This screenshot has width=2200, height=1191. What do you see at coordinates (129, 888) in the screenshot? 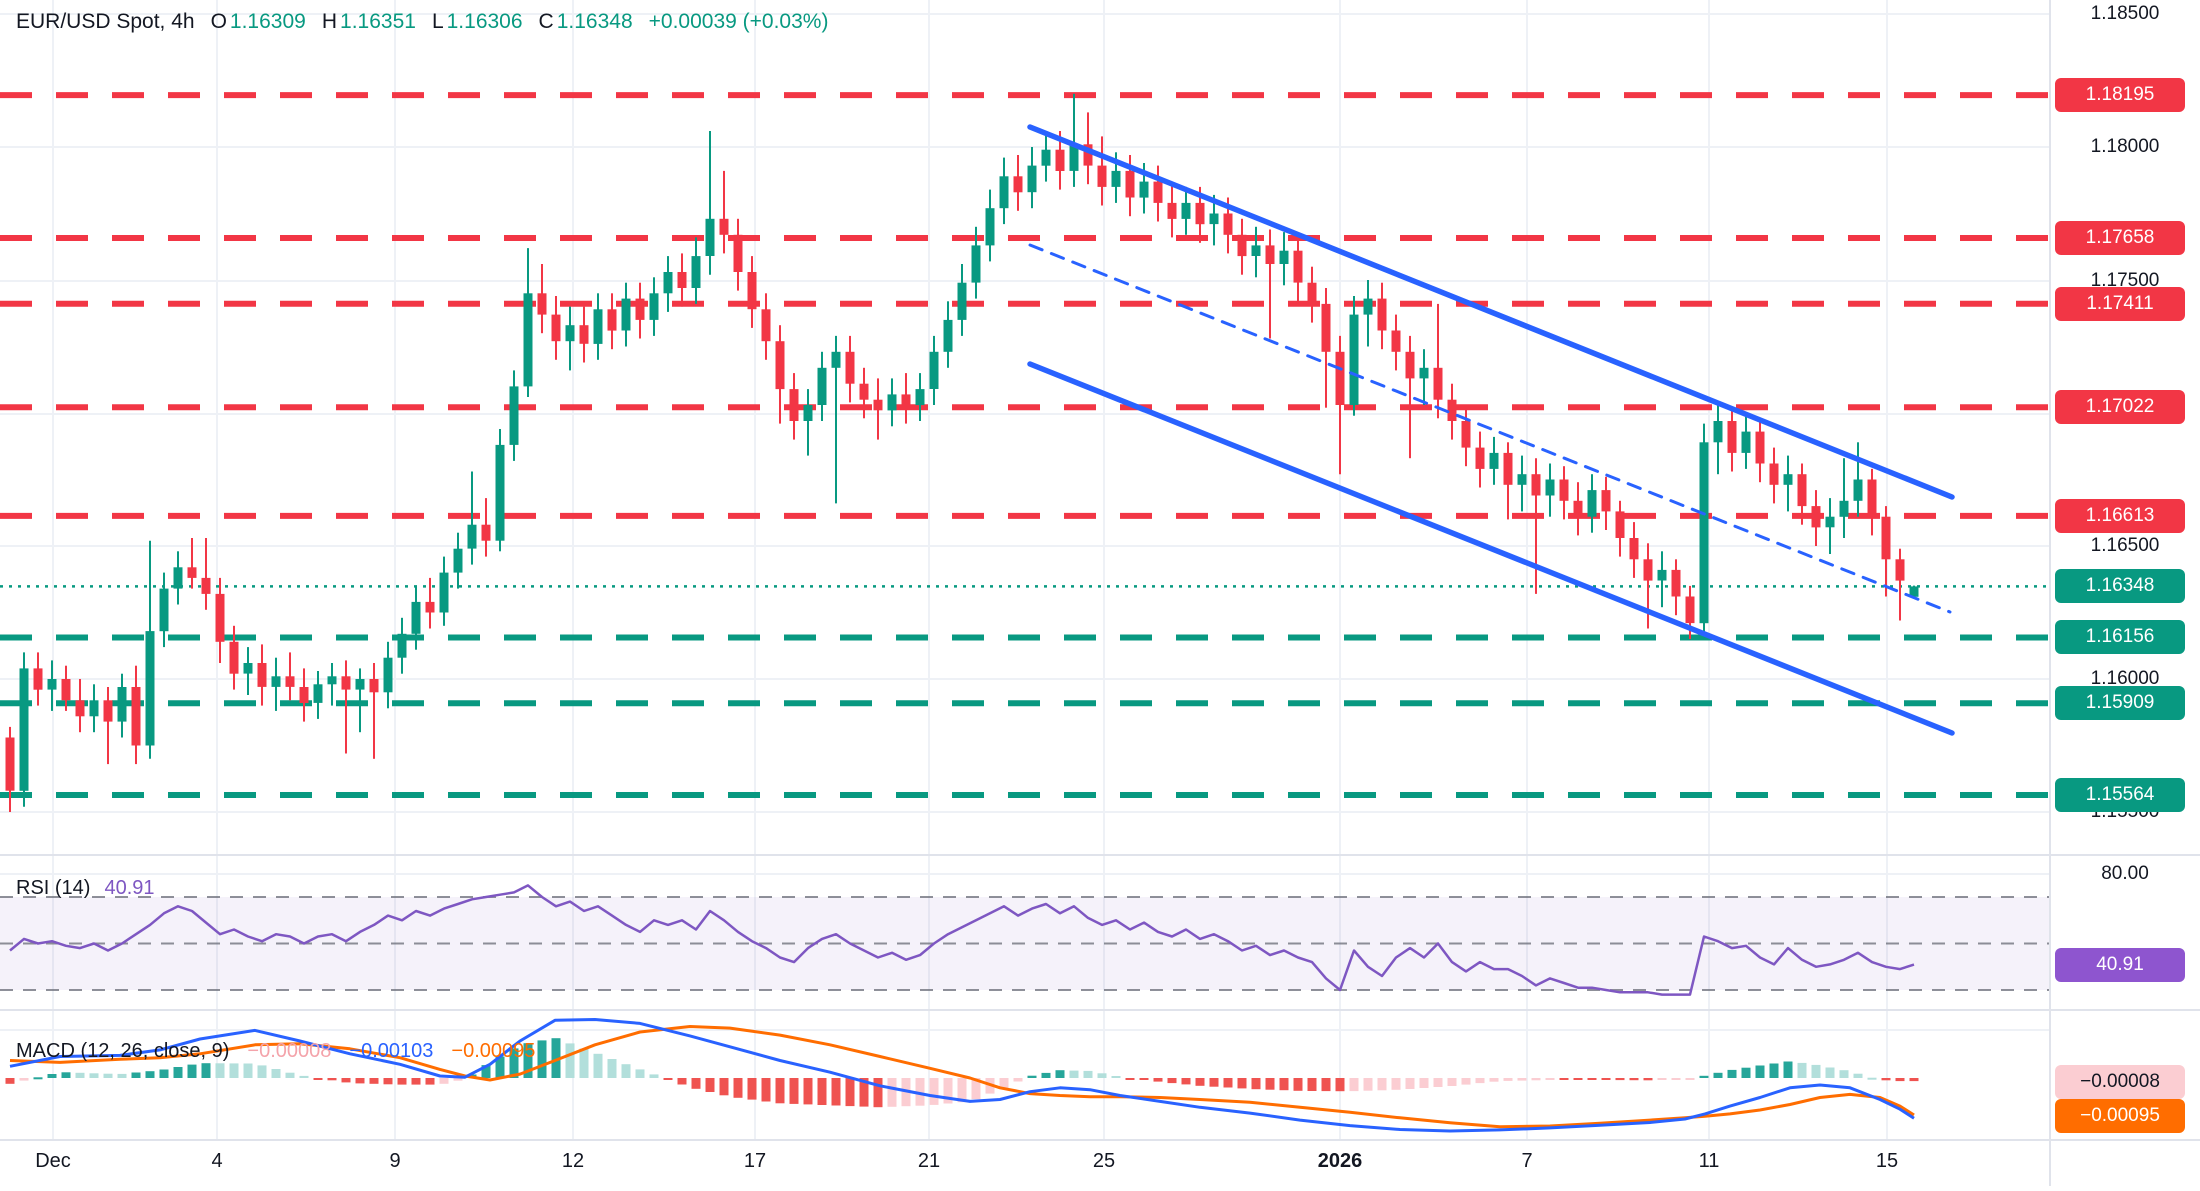
I see `rsi-current-value: 40.91` at bounding box center [129, 888].